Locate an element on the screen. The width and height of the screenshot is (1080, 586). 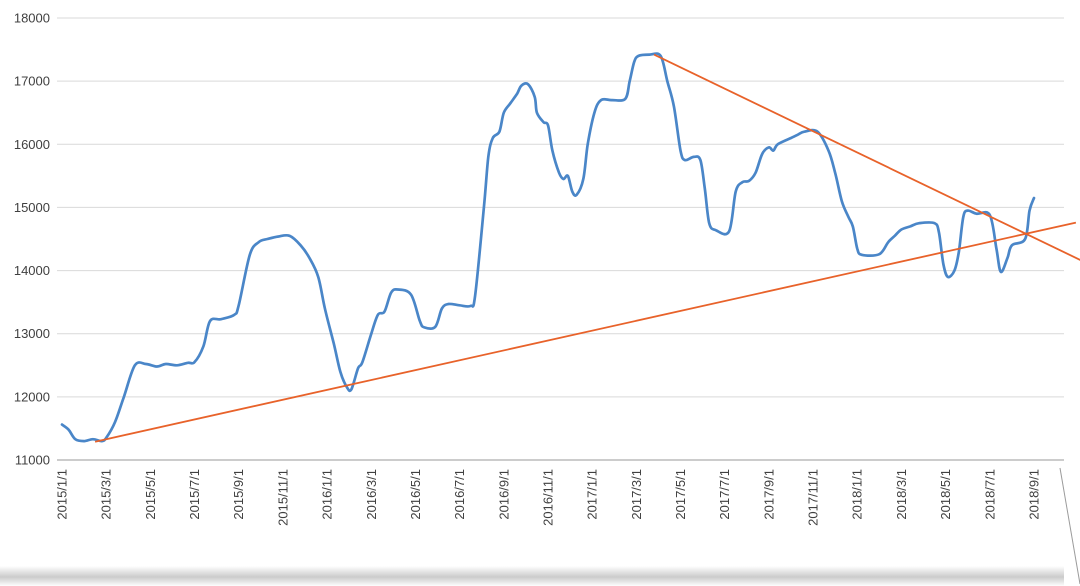
x-tick-label: 2017/3/1 is located at coordinates (636, 494).